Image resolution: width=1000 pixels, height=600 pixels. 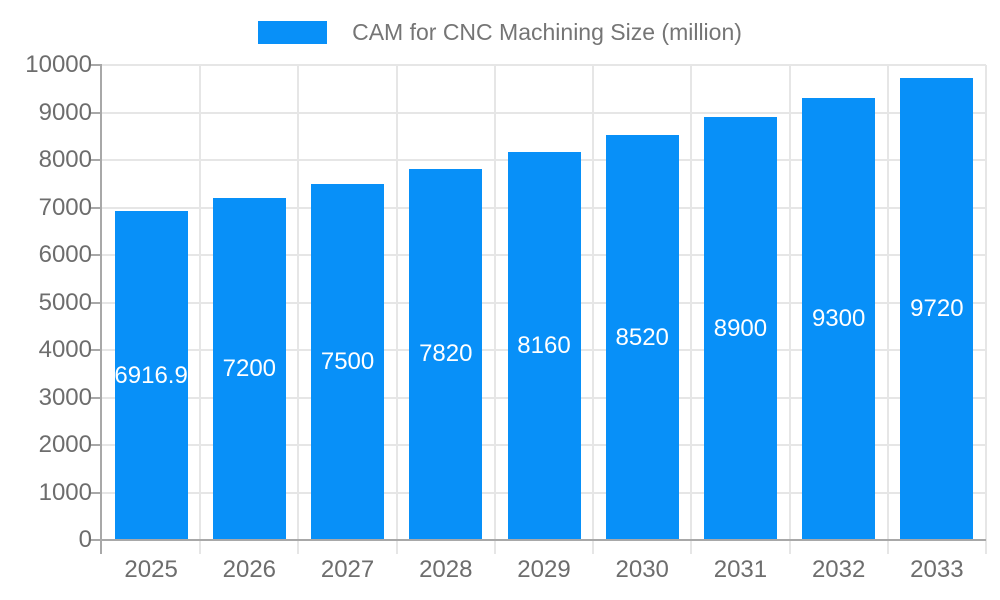 I want to click on y-axis-tick-label: 3000, so click(x=65, y=397).